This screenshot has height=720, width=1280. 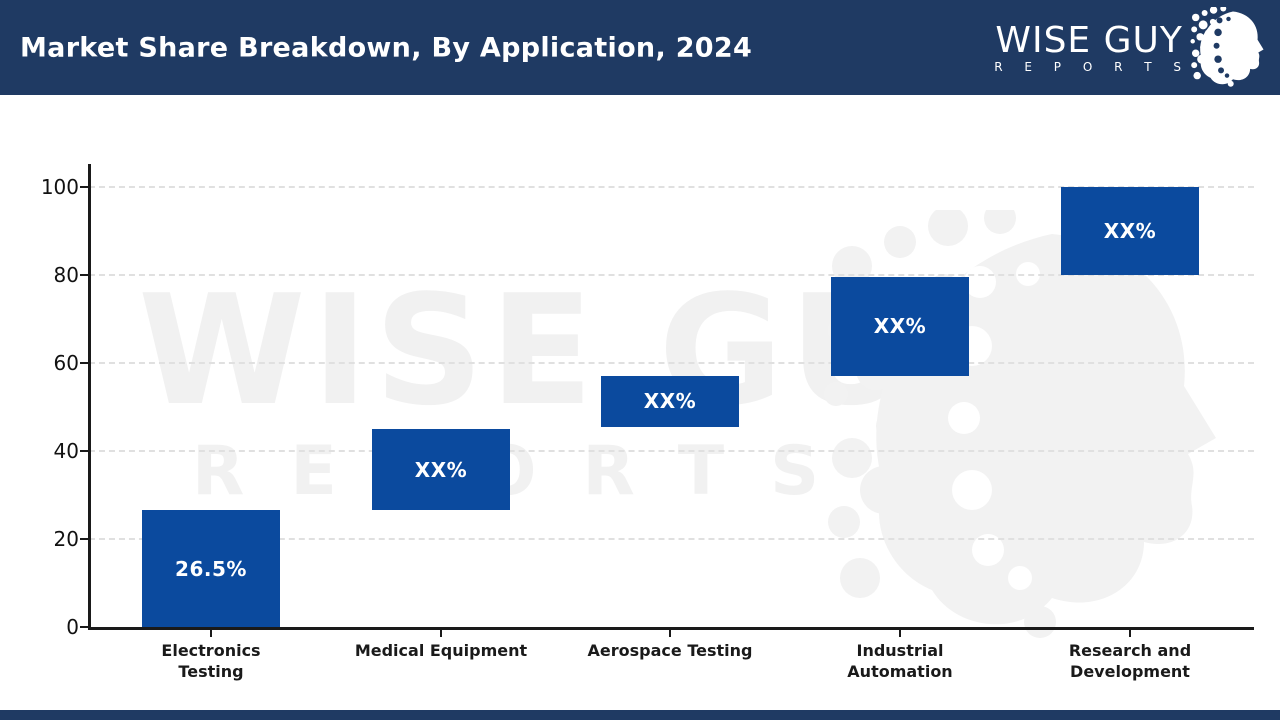 What do you see at coordinates (59, 186) in the screenshot?
I see `y-axis-tick-label: 100` at bounding box center [59, 186].